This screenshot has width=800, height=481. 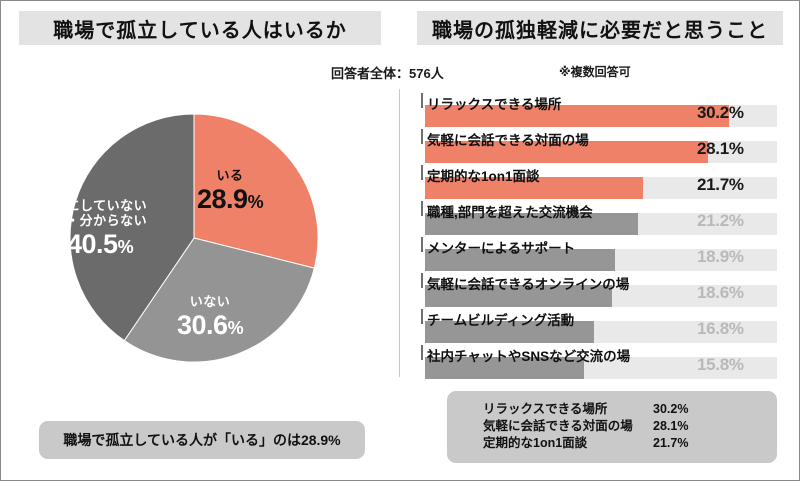 I want to click on left-panel-title: 職場で孤立している人はいるか, so click(x=200, y=28).